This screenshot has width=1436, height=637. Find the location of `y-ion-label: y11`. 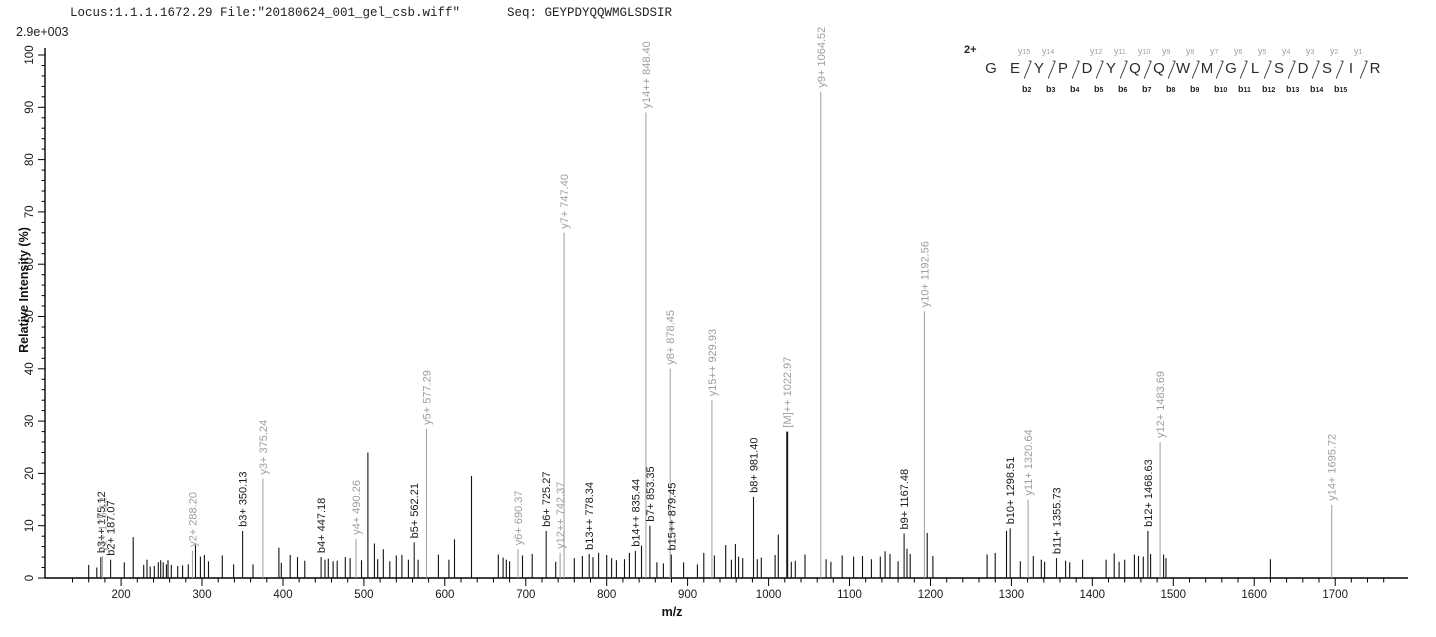

y-ion-label: y11 is located at coordinates (1120, 51).